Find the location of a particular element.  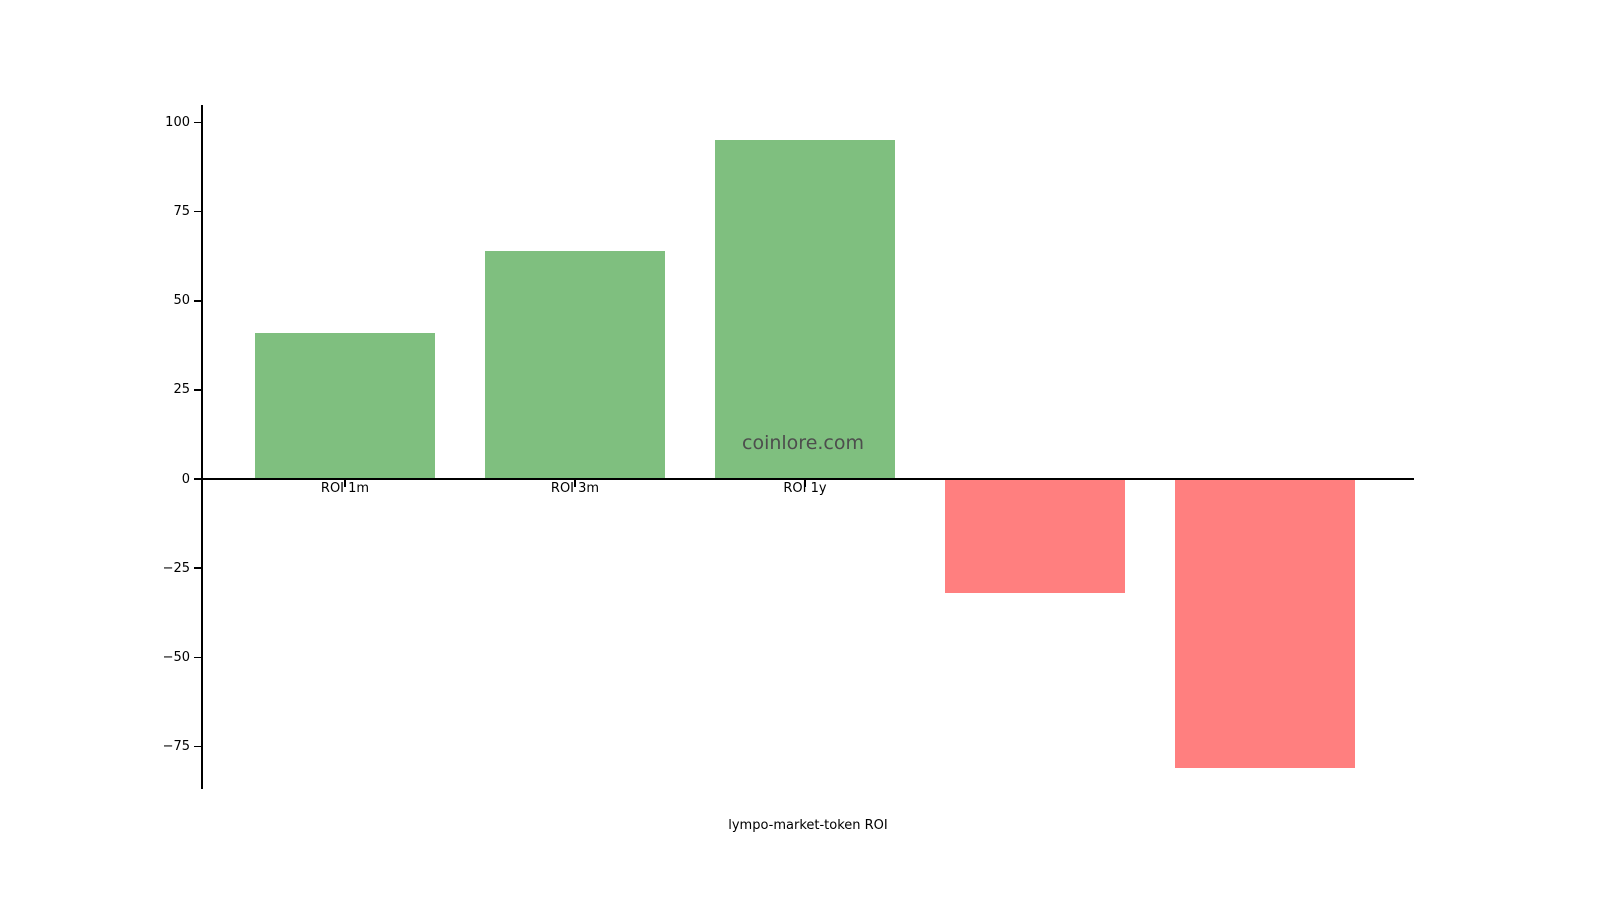

y-tick-label: −25 is located at coordinates (176, 568).